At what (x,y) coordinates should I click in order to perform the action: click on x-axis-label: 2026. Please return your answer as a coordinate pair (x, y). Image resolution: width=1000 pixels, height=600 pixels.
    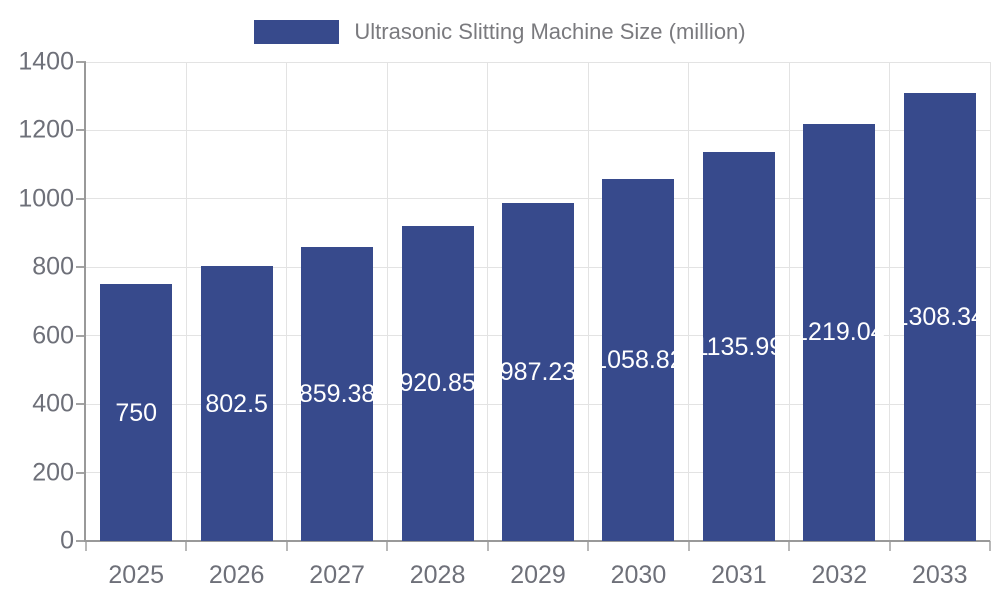
    Looking at the image, I should click on (236, 575).